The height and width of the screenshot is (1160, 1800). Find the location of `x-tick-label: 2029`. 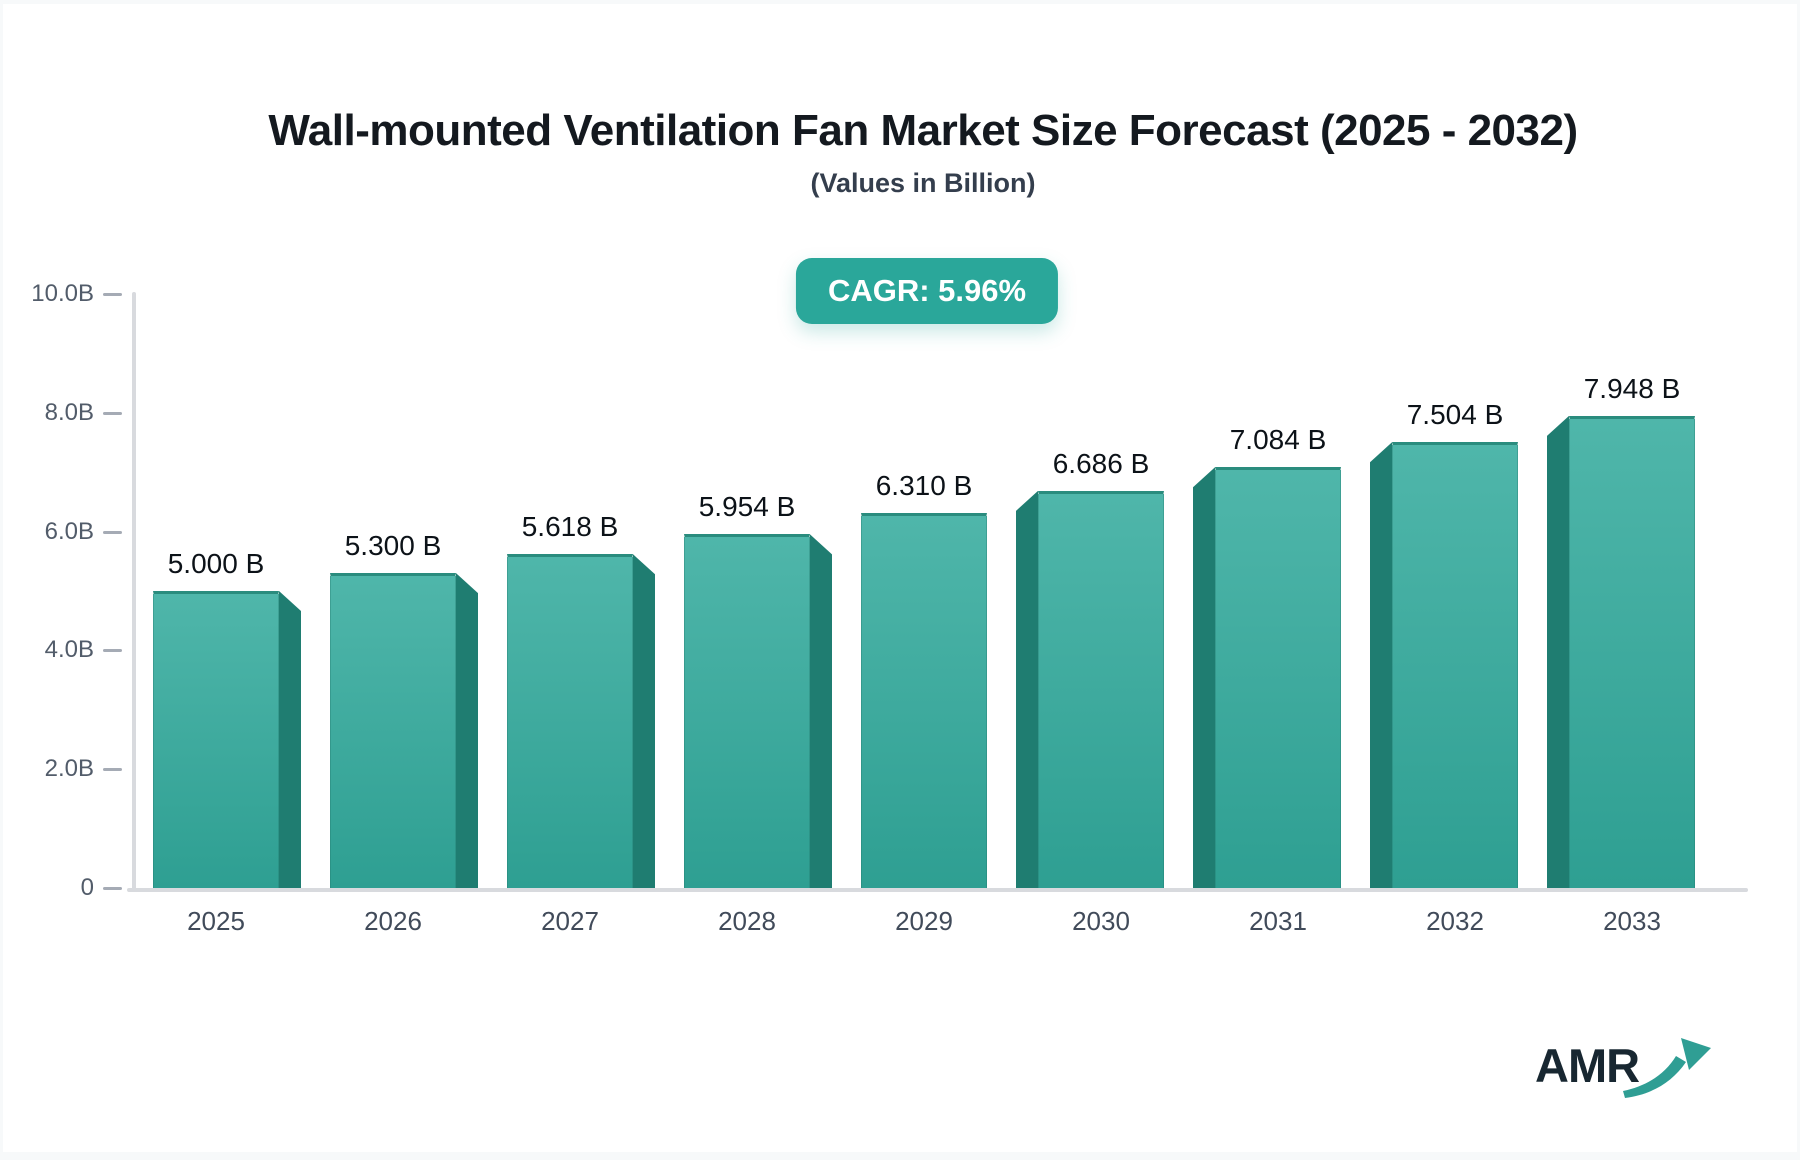

x-tick-label: 2029 is located at coordinates (924, 921).